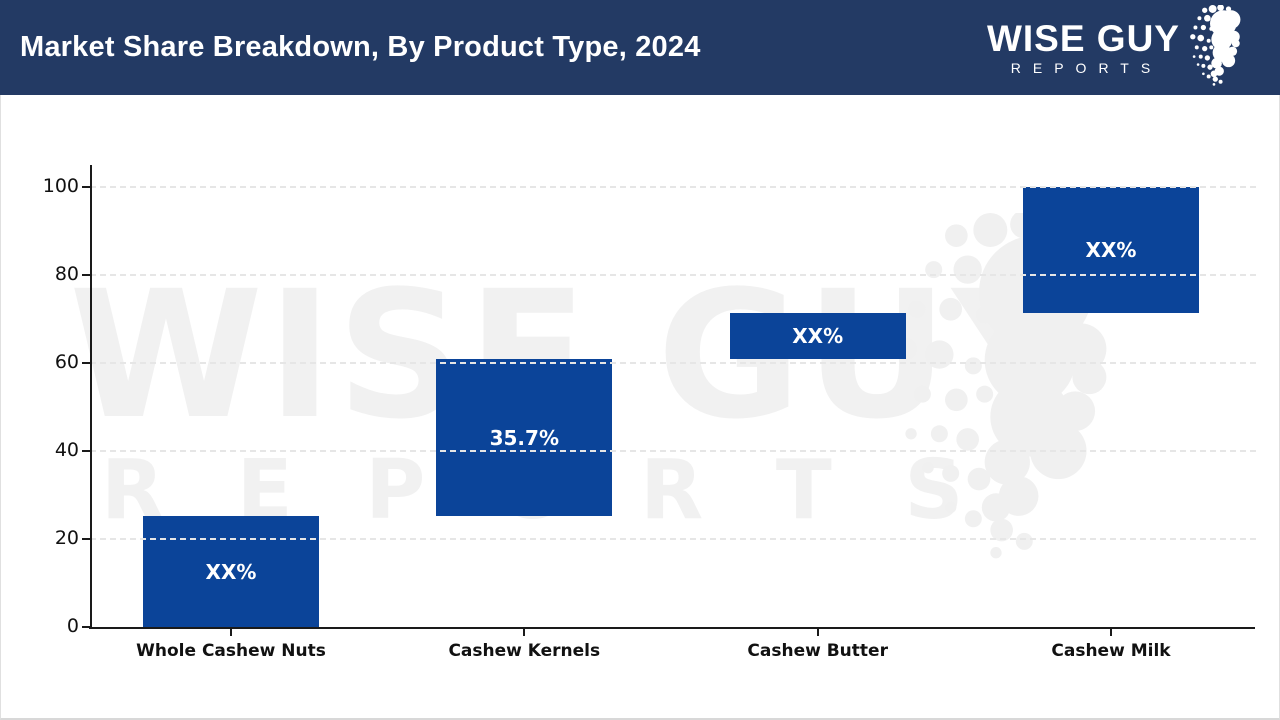  I want to click on logo-subtext: REPORTS, so click(1086, 67).